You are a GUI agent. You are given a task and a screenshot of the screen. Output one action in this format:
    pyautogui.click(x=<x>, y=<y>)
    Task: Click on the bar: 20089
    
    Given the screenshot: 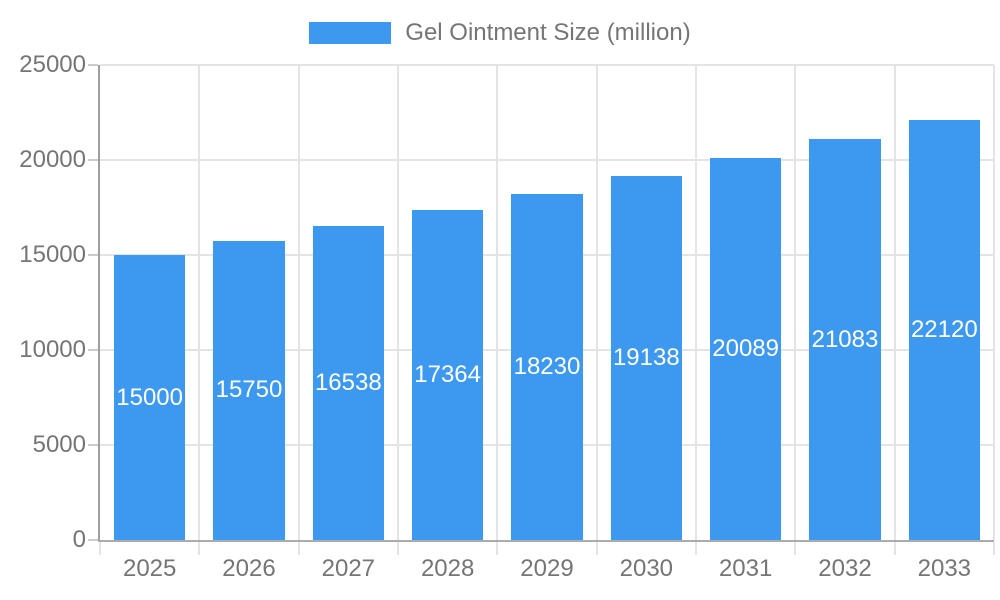 What is the action you would take?
    pyautogui.click(x=746, y=349)
    